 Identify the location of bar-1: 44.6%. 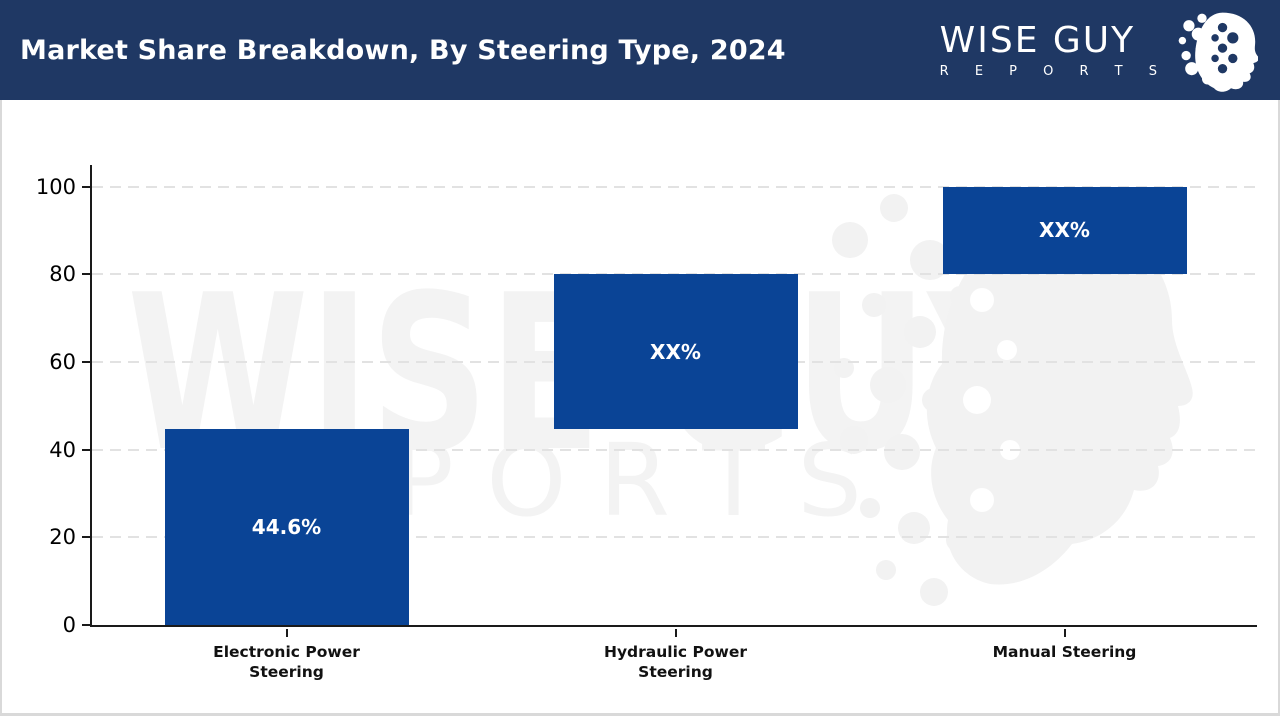
(286, 527).